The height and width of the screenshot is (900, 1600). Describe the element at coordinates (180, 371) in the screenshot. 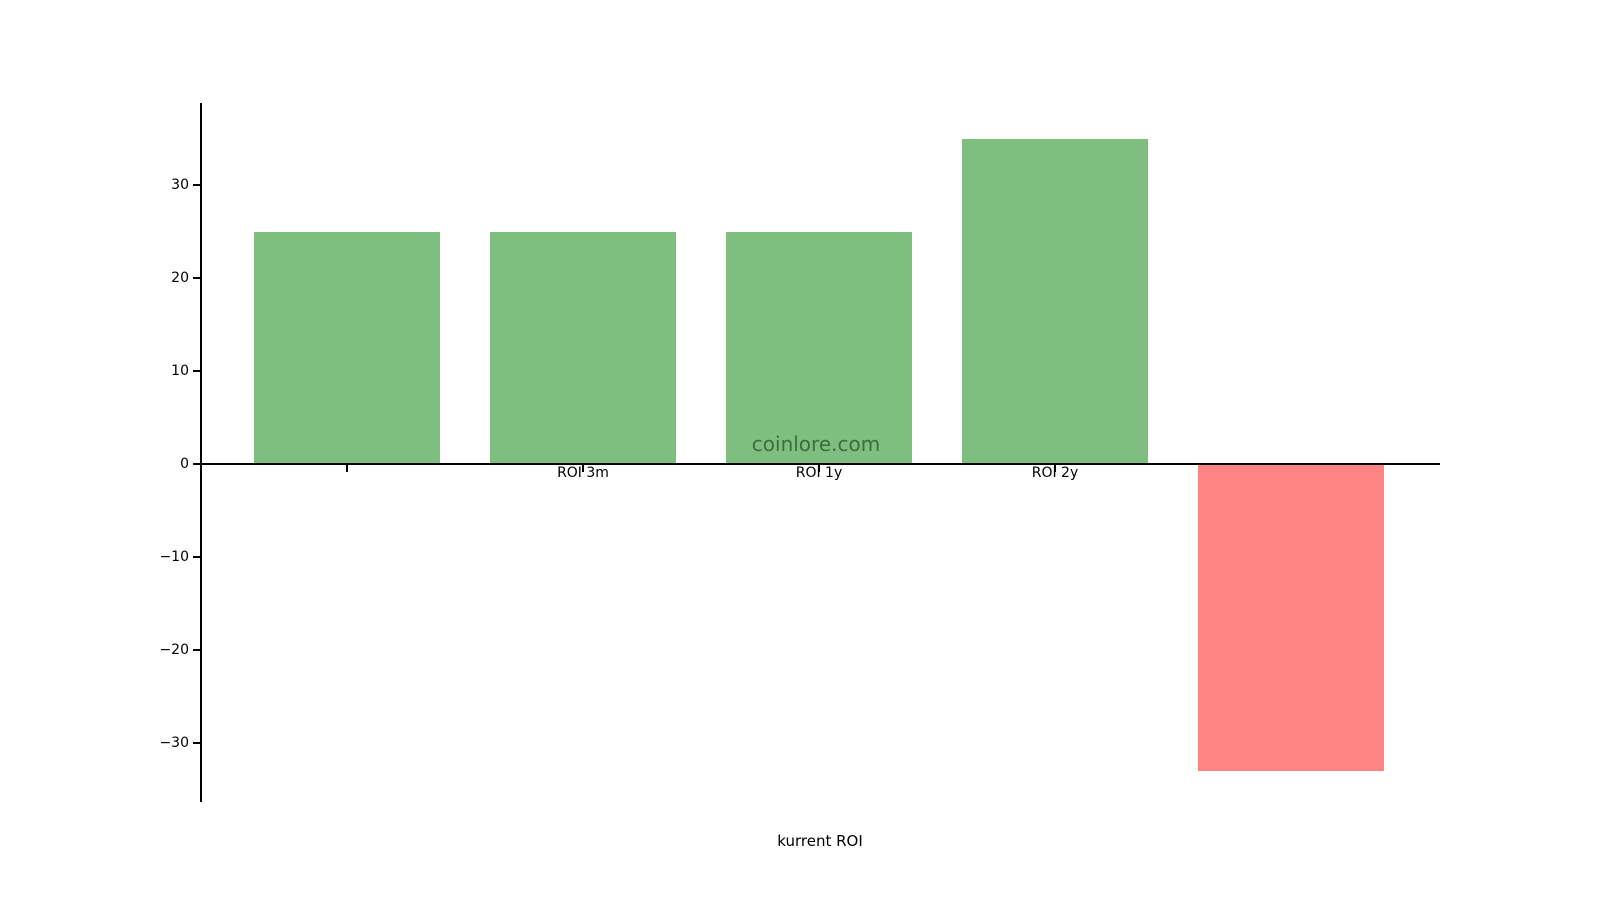

I see `y-tick-label-10: 10` at that location.